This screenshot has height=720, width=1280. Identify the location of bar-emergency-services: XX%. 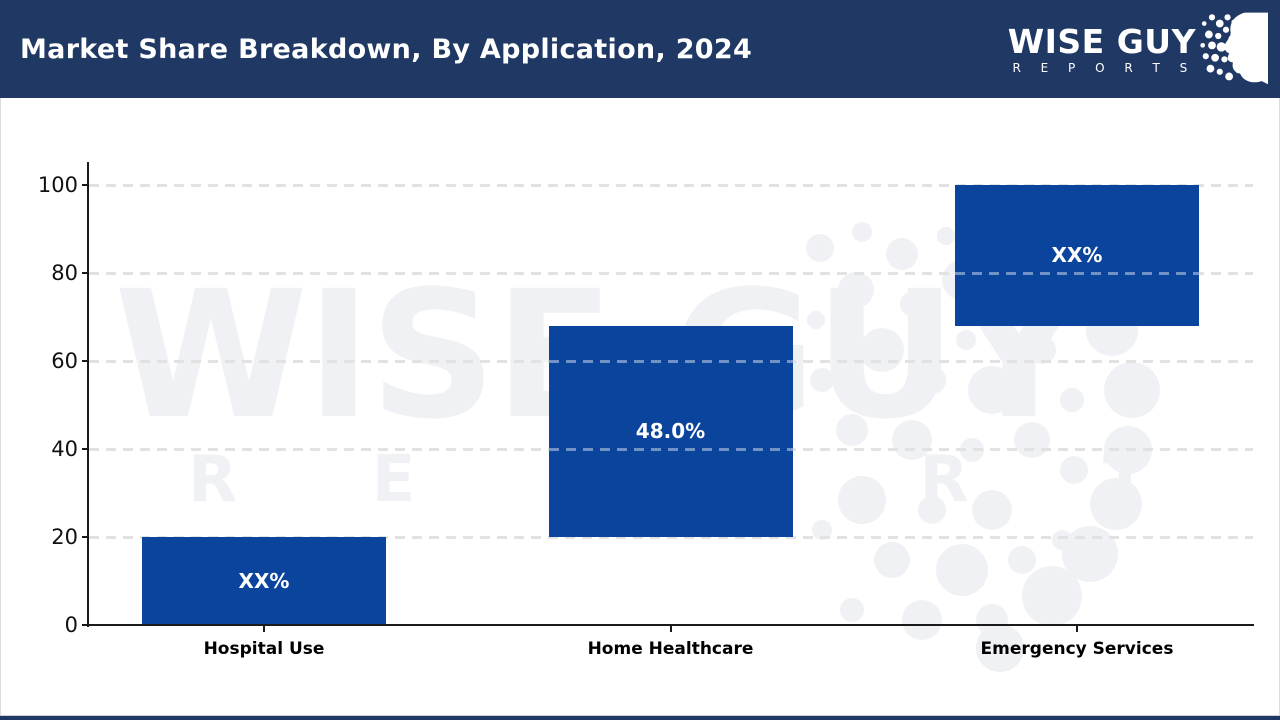
(1077, 255).